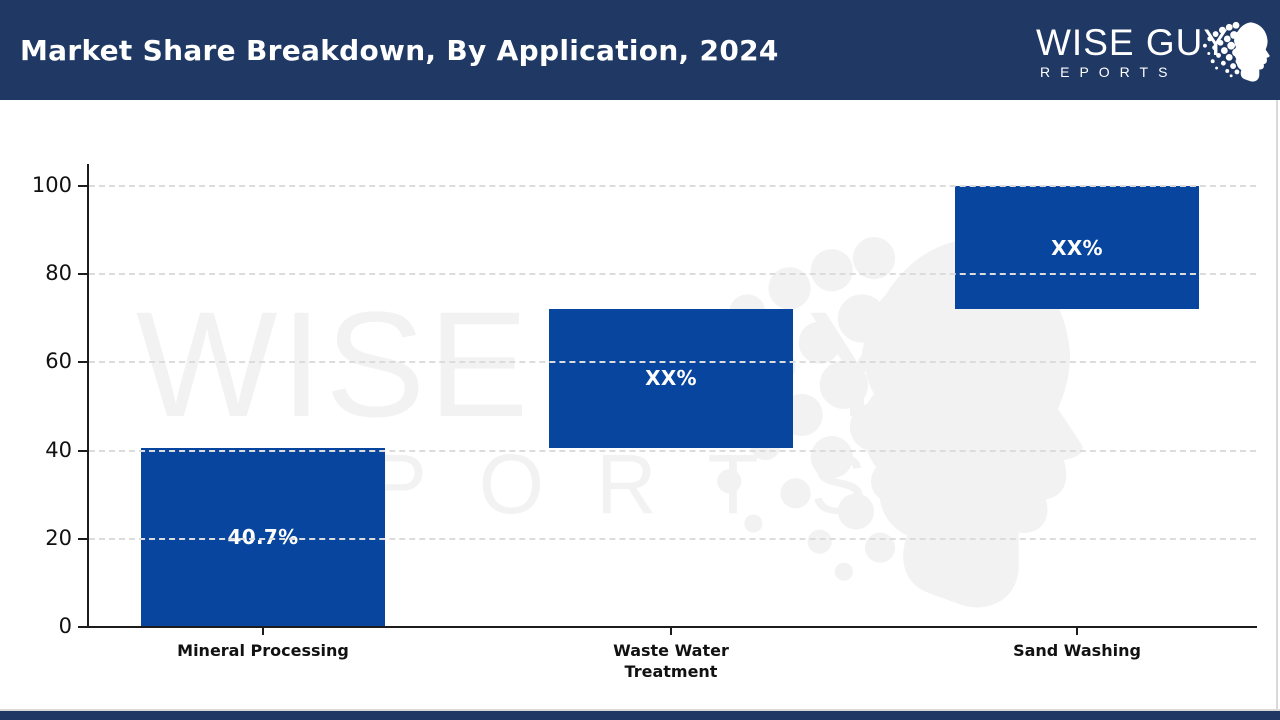 This screenshot has height=720, width=1280. I want to click on y-tick-label-40: 40, so click(58, 449).